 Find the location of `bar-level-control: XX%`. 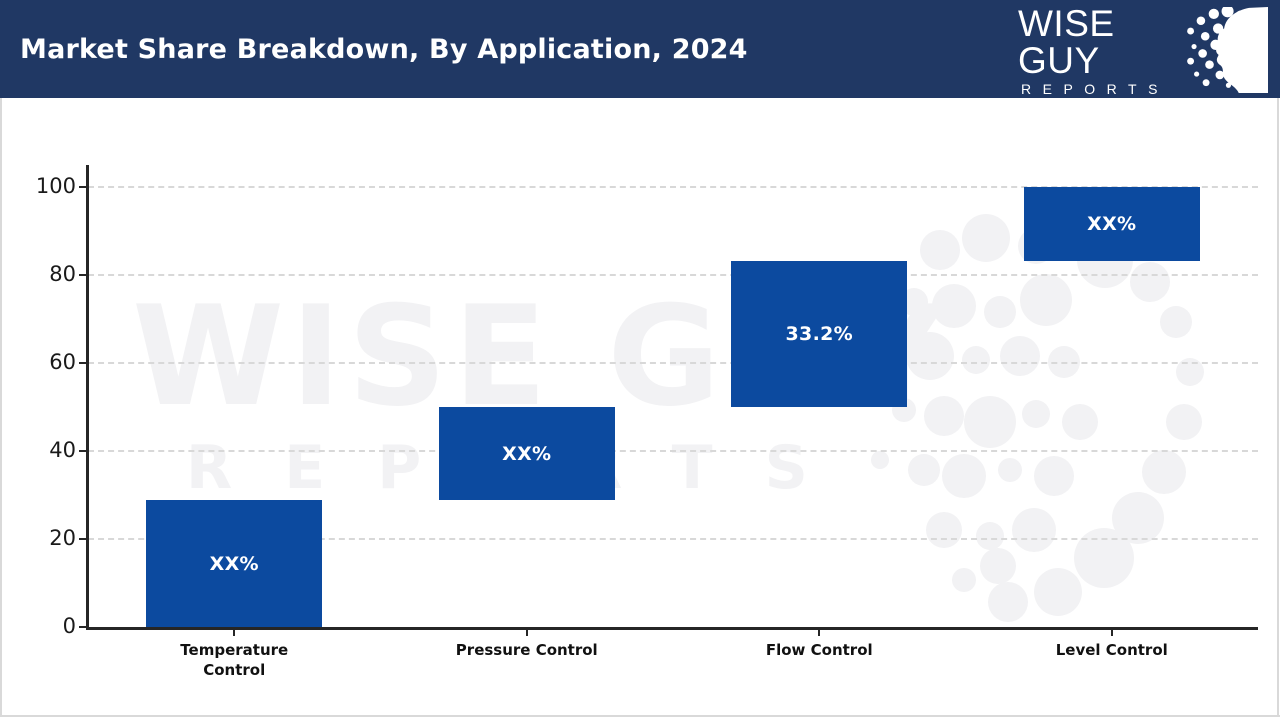

bar-level-control: XX% is located at coordinates (1111, 224).